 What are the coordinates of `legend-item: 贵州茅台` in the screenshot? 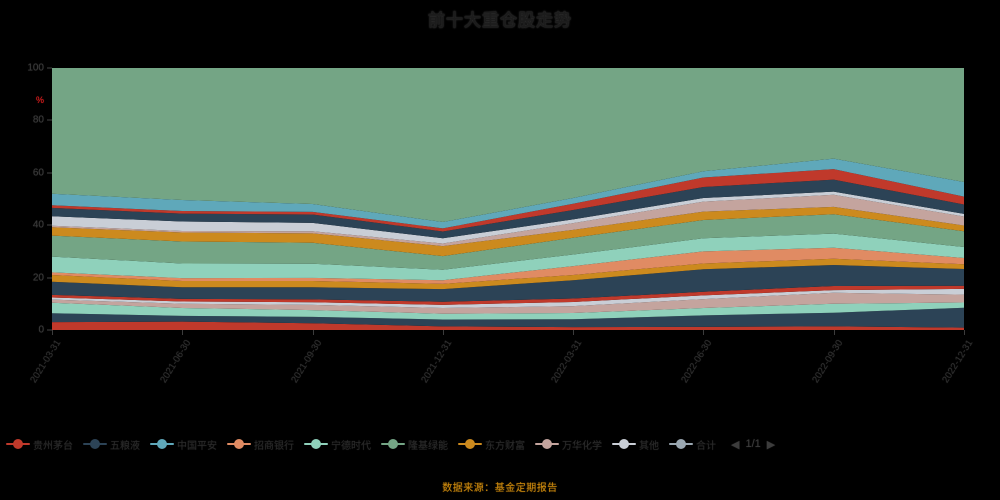 It's located at (39, 444).